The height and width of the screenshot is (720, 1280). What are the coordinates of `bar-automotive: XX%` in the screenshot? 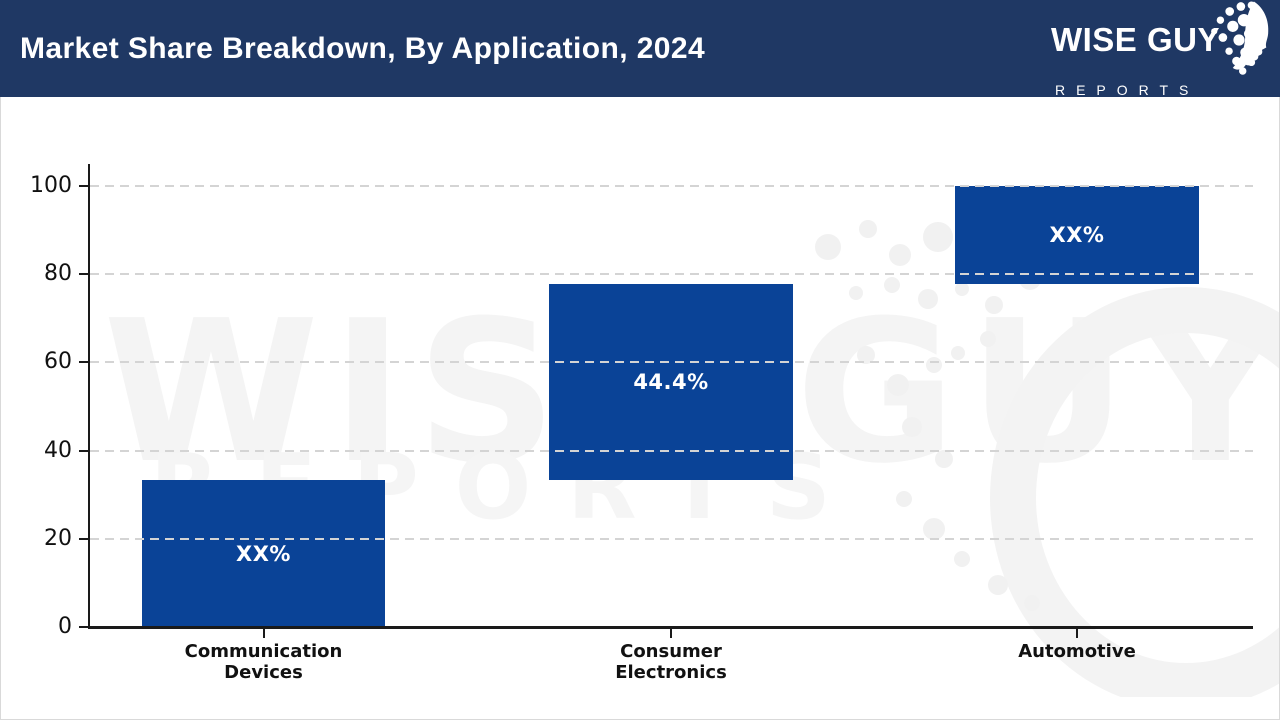 It's located at (1077, 235).